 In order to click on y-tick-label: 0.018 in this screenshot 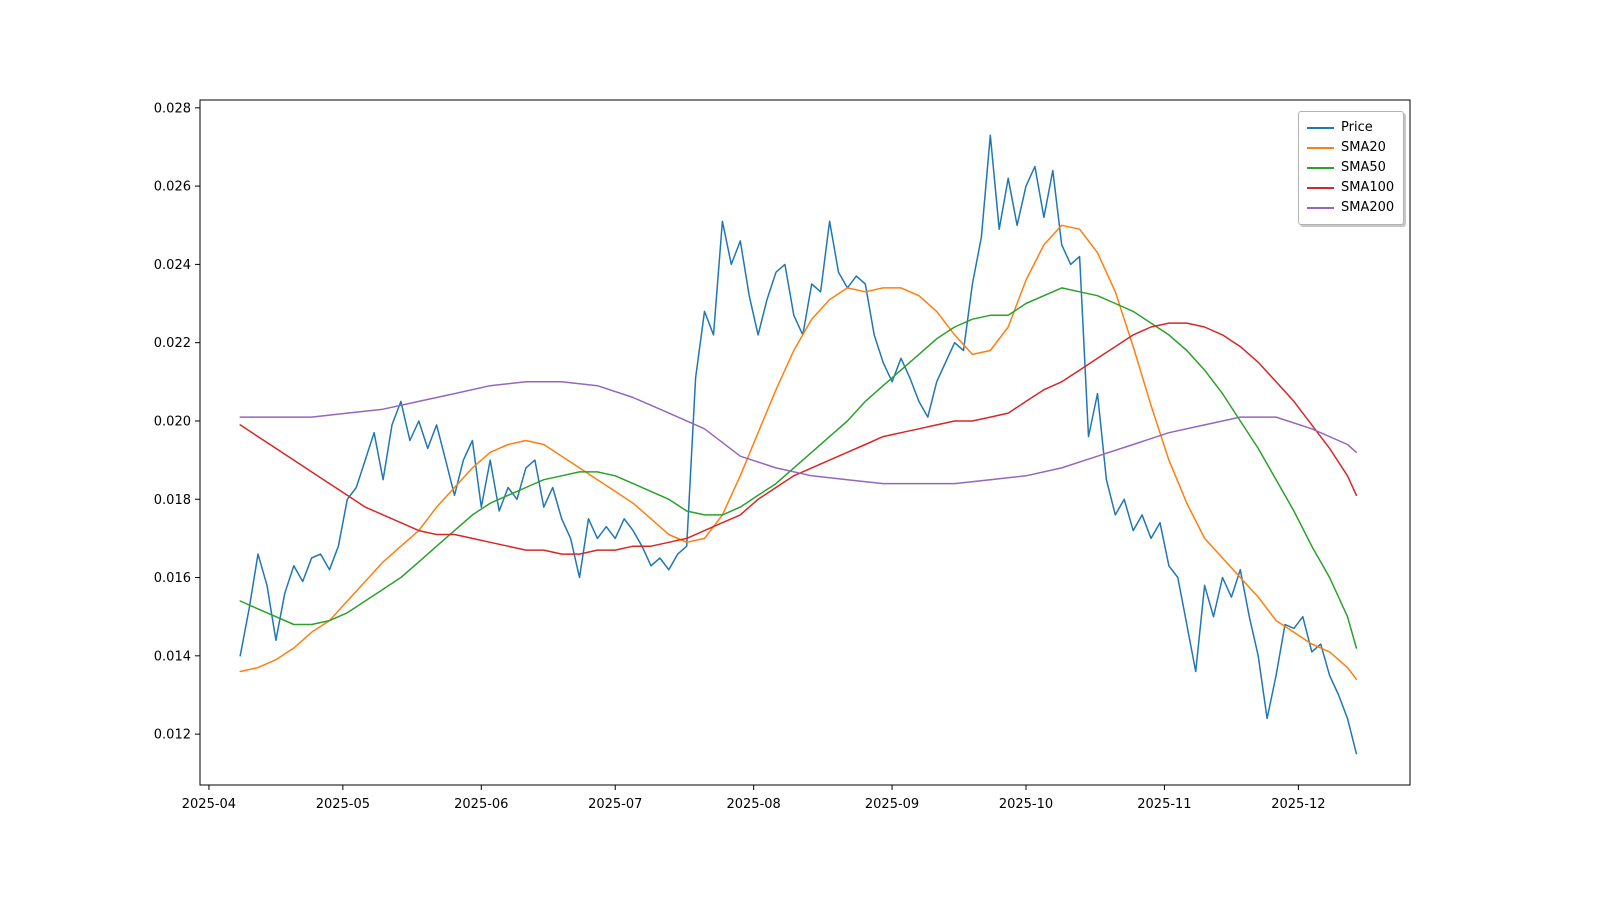, I will do `click(172, 500)`.